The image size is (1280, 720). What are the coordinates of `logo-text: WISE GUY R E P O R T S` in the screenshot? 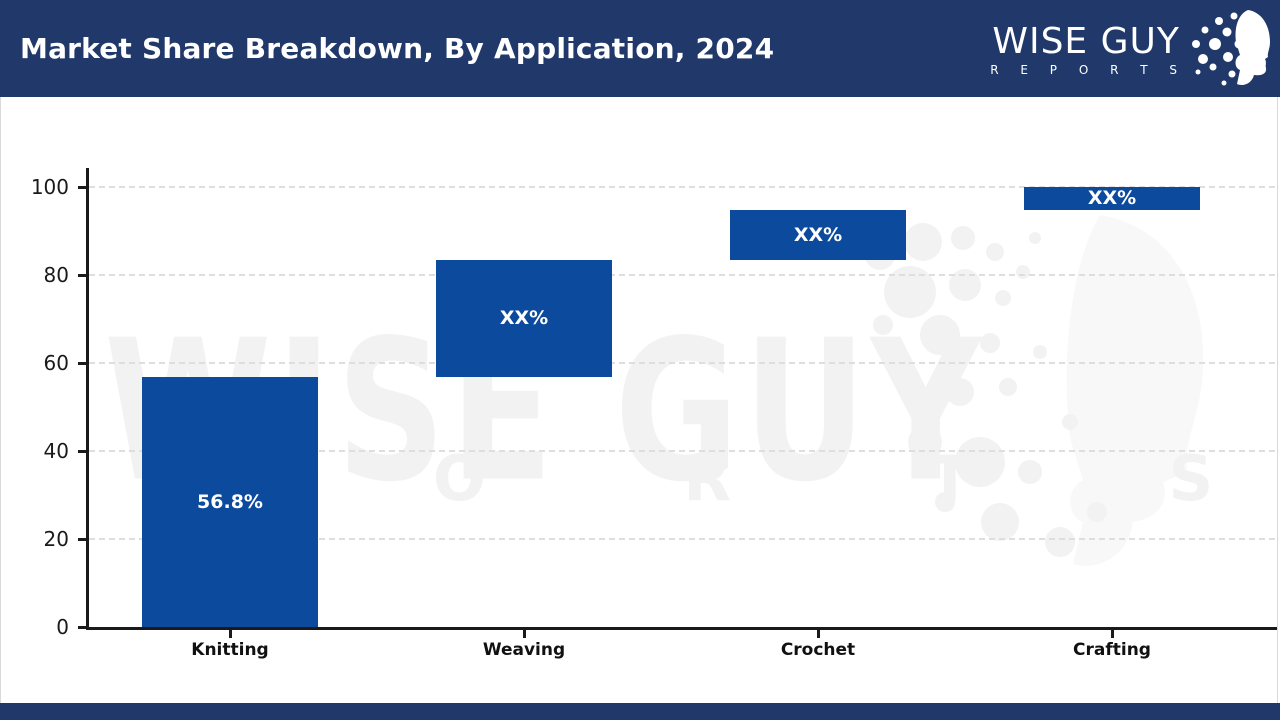 It's located at (1086, 48).